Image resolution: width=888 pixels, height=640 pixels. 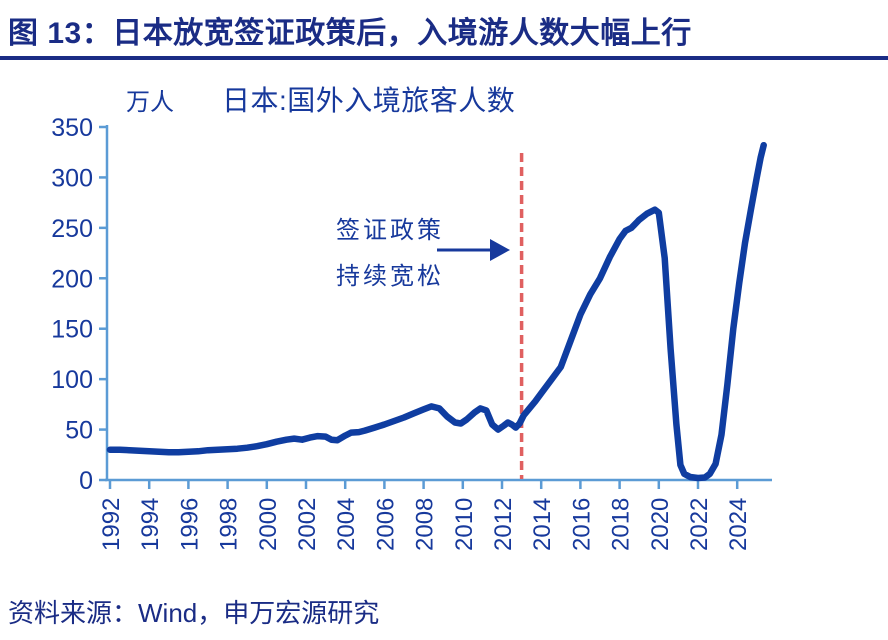 I want to click on x-tick-label: 2006, so click(x=385, y=524).